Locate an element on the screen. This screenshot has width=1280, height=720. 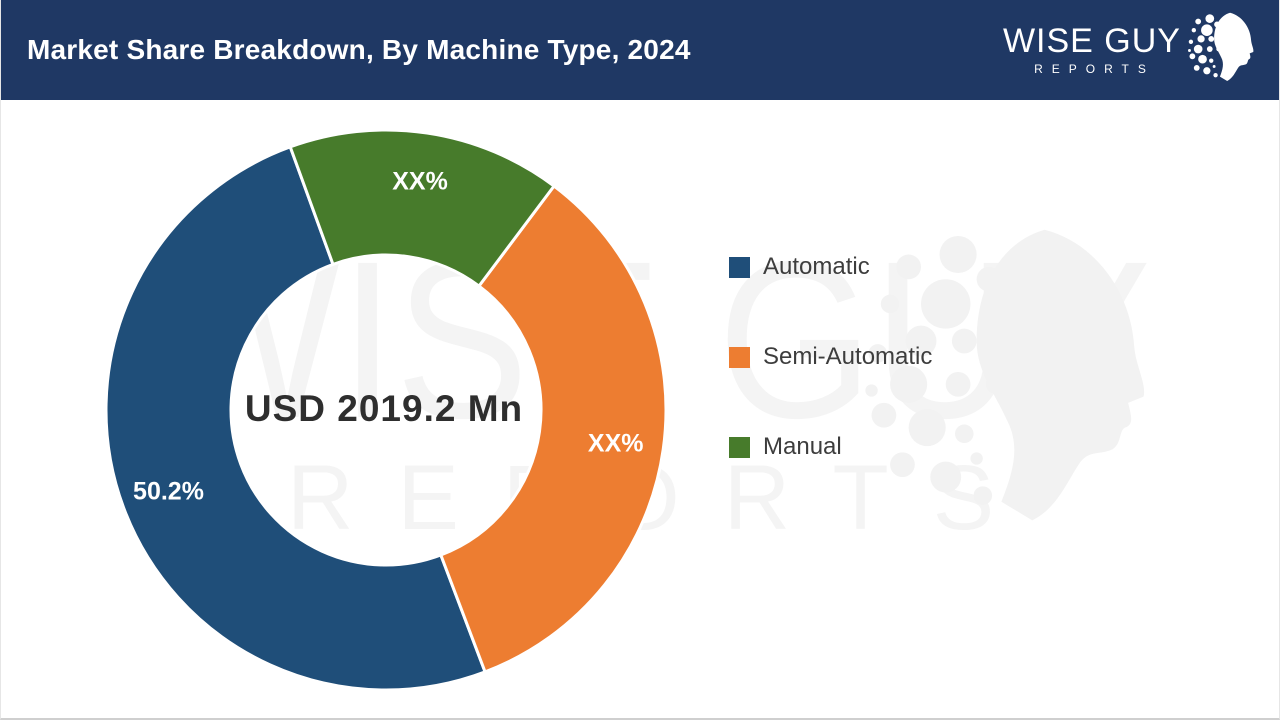
logo-face-icon is located at coordinates (1221, 46).